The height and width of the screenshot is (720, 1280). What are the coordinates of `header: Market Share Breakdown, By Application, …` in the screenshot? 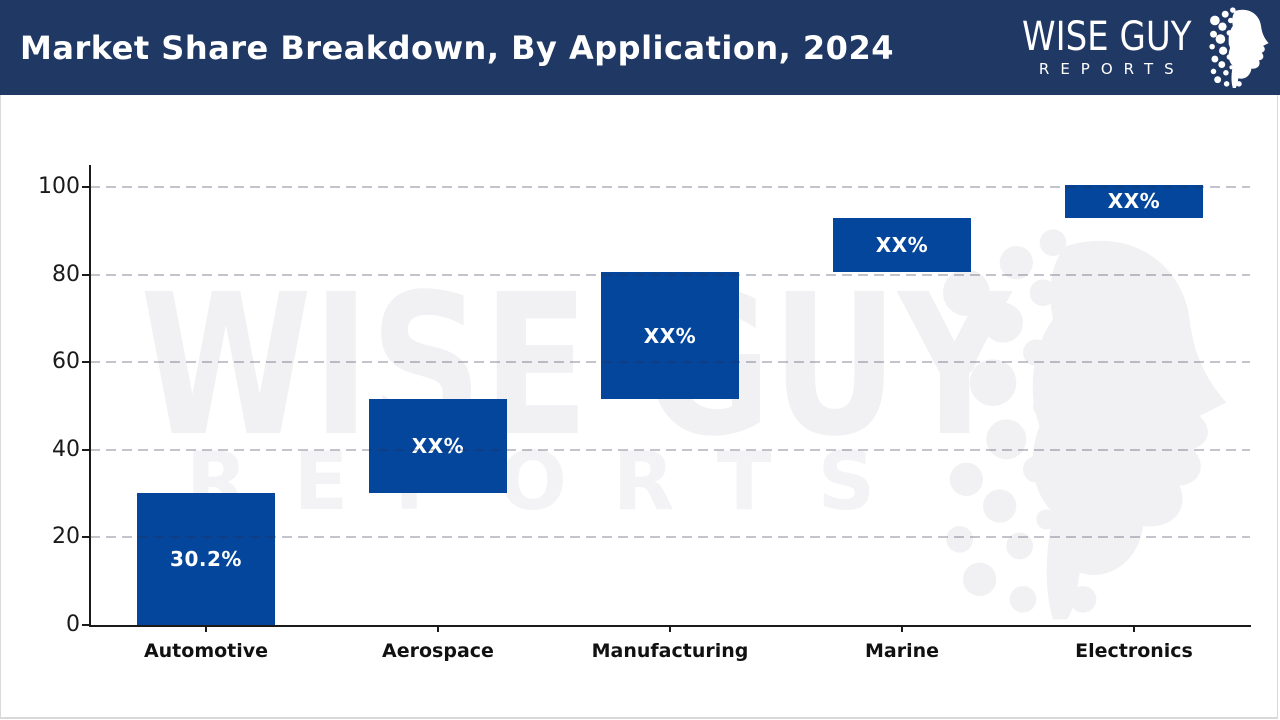 It's located at (640, 47).